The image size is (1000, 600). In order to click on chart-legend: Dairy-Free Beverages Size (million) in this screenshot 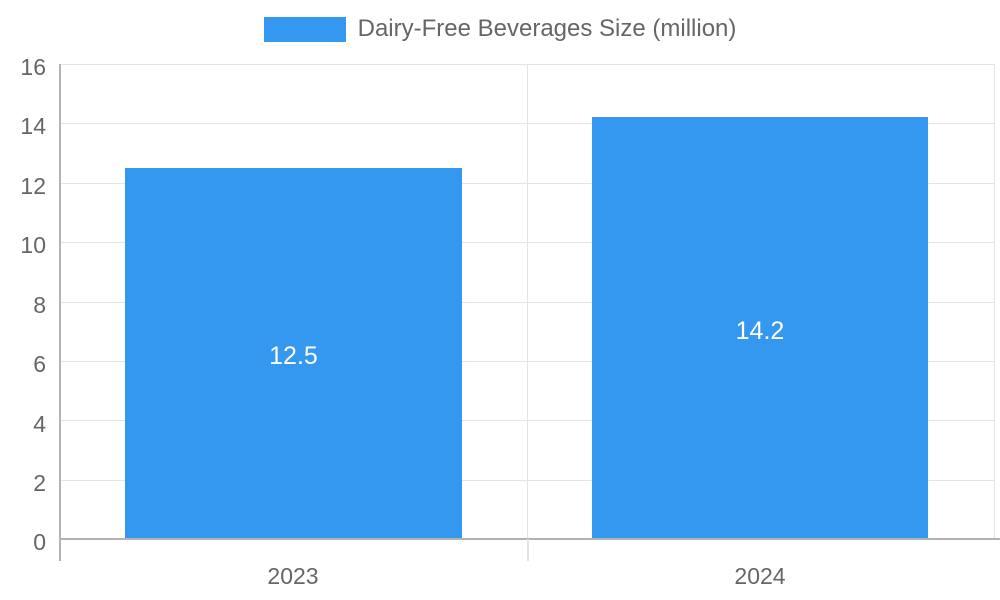, I will do `click(500, 29)`.